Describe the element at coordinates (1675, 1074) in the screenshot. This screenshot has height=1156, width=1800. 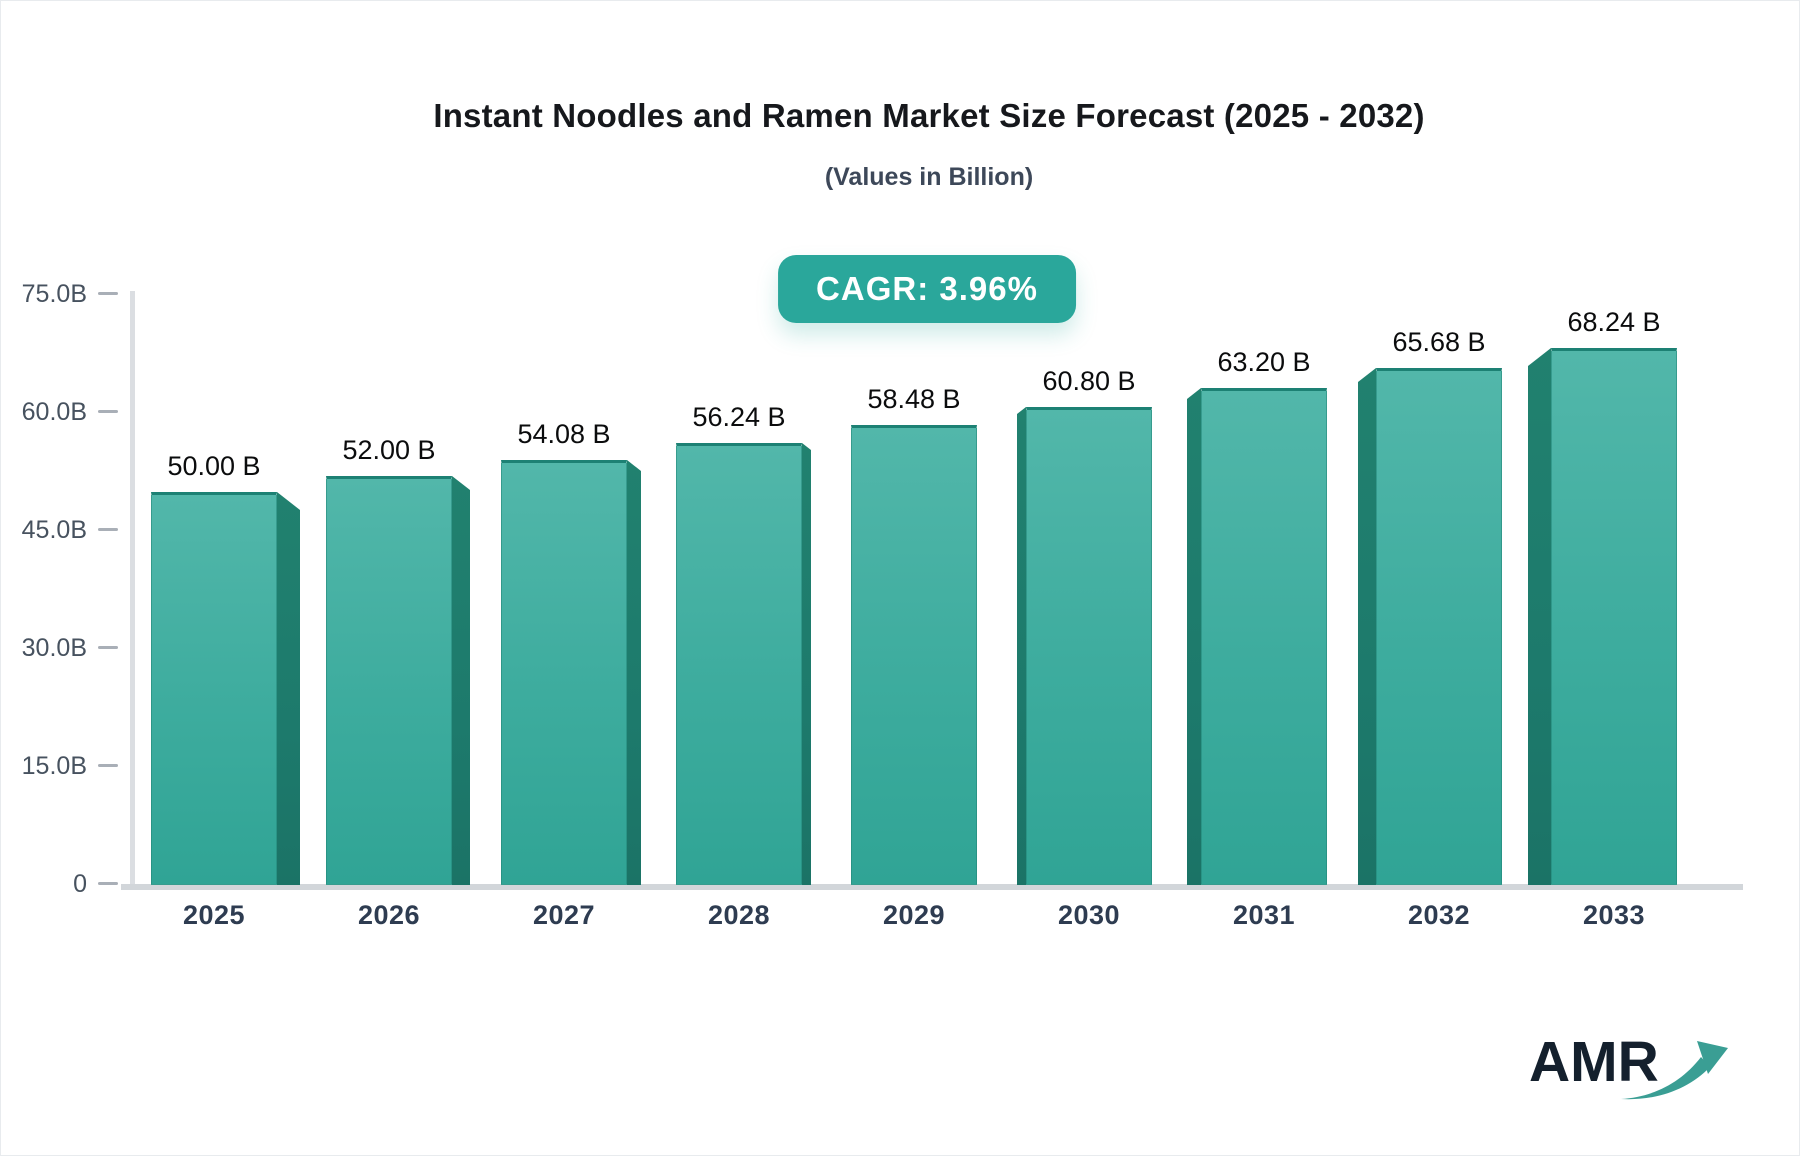
I see `growth-arrow-icon` at that location.